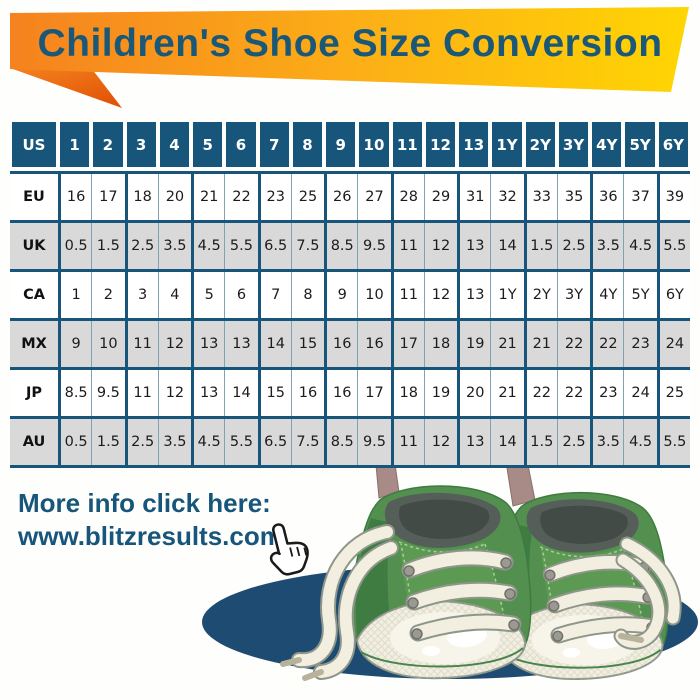 This screenshot has height=700, width=700. What do you see at coordinates (673, 295) in the screenshot?
I see `table-cell: 6Y` at bounding box center [673, 295].